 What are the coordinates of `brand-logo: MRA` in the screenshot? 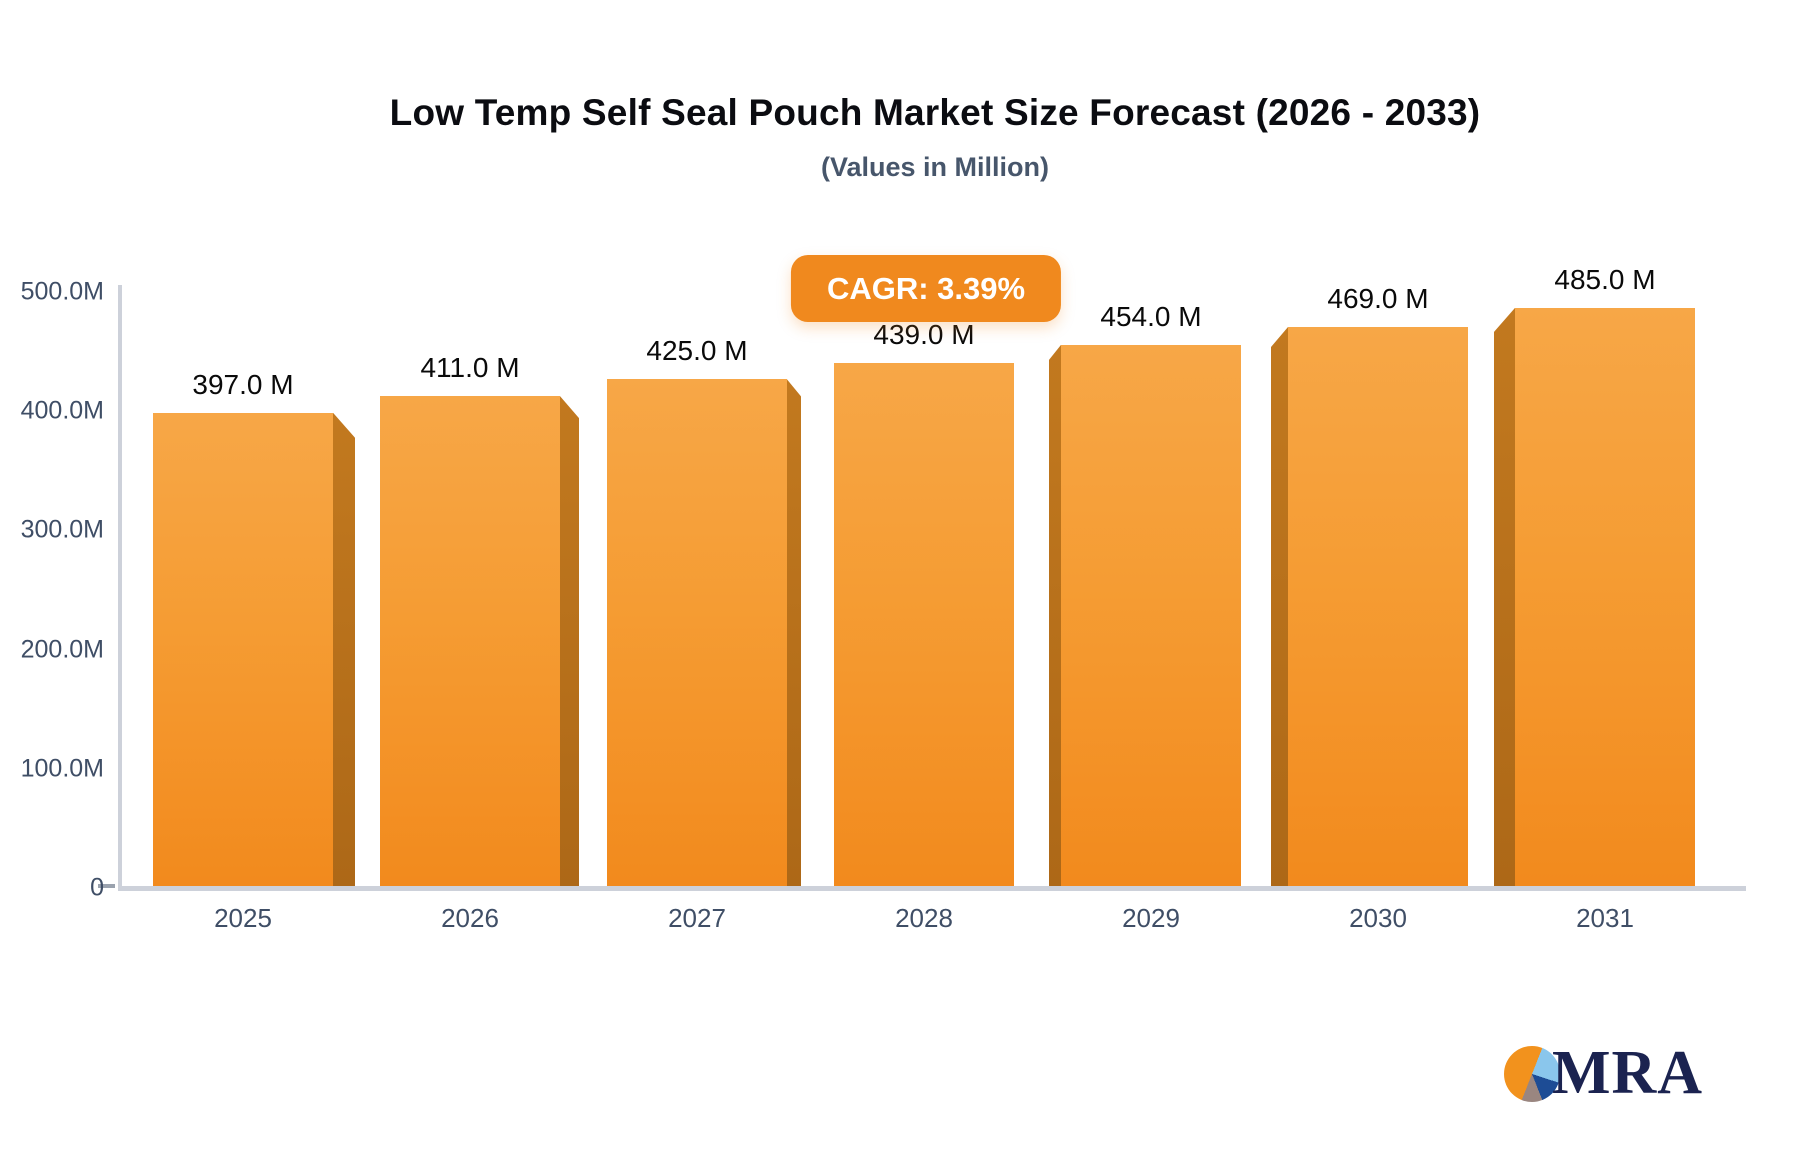 It's located at (1603, 1073).